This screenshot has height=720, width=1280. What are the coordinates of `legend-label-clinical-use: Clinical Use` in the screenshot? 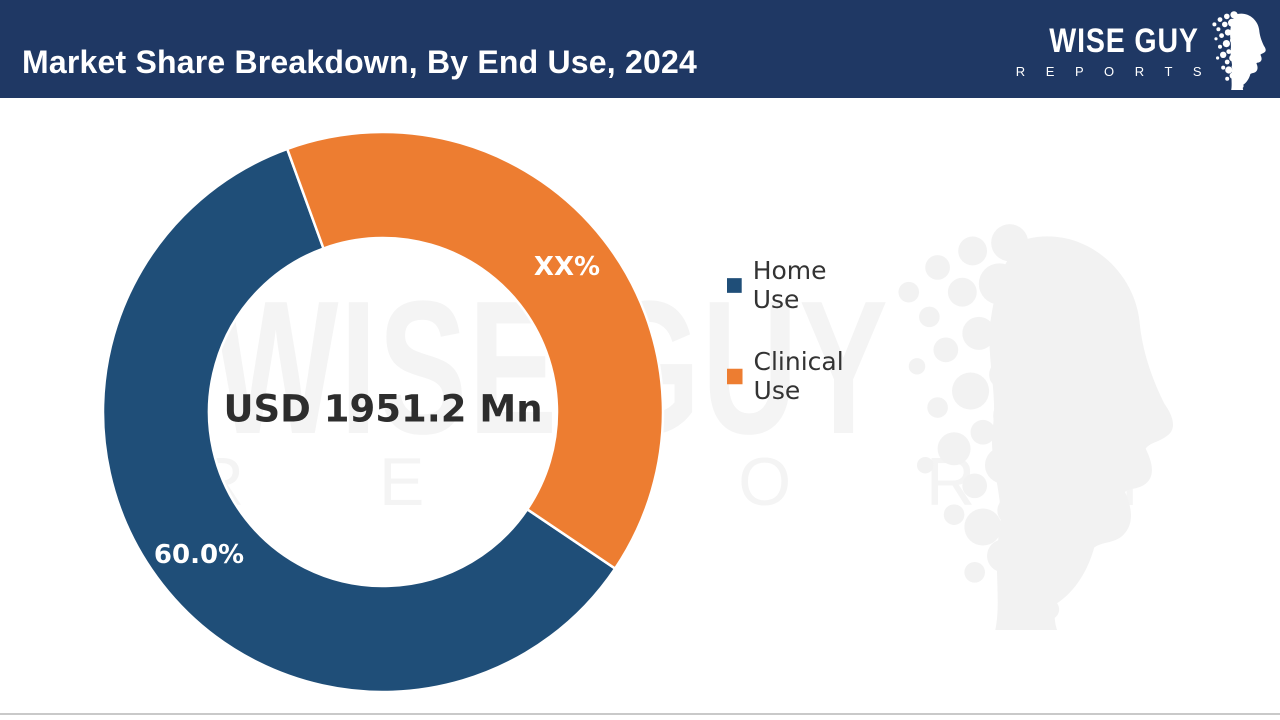 It's located at (798, 376).